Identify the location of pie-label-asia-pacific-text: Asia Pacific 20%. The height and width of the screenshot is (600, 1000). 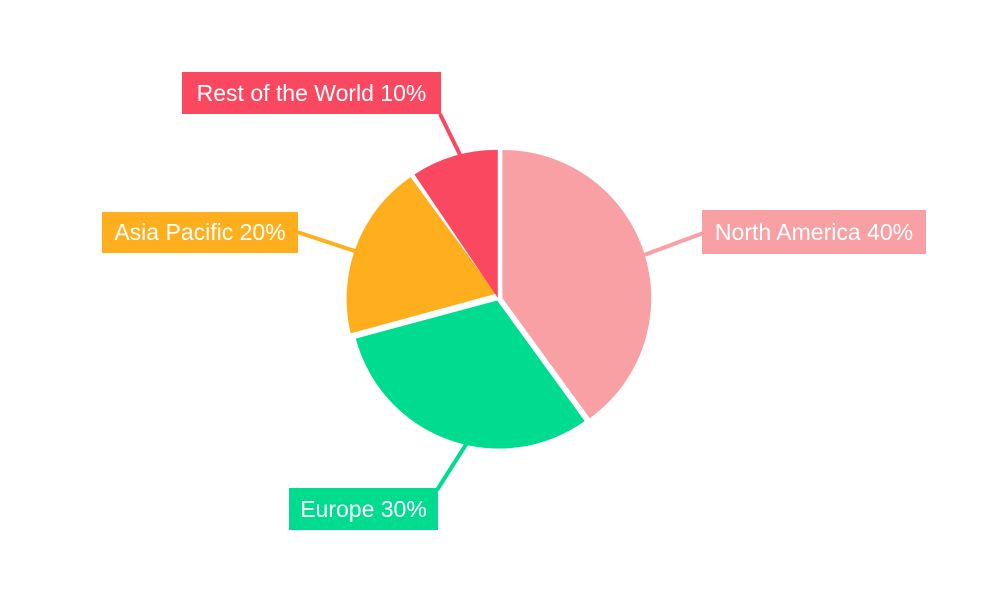
(200, 232).